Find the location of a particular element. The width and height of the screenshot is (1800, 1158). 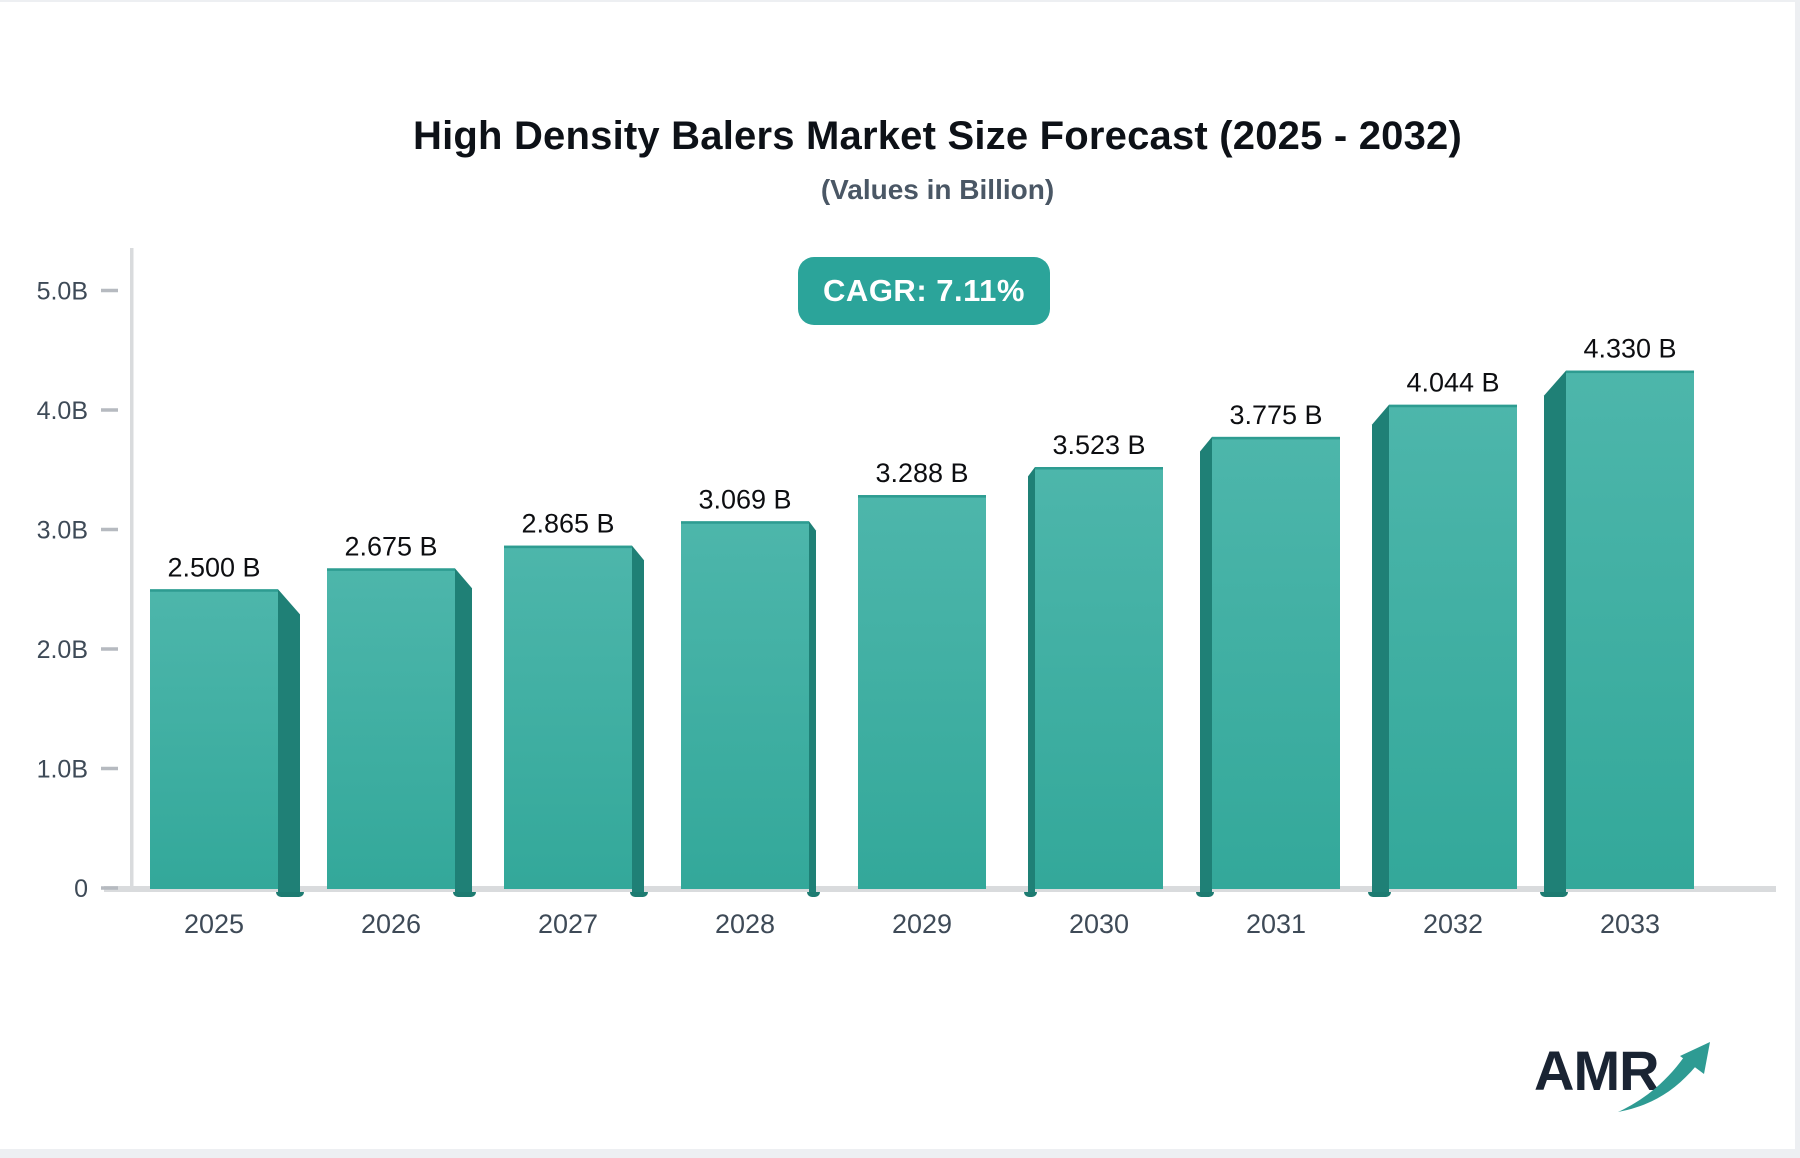

amr-logo: AMR is located at coordinates (1634, 1078).